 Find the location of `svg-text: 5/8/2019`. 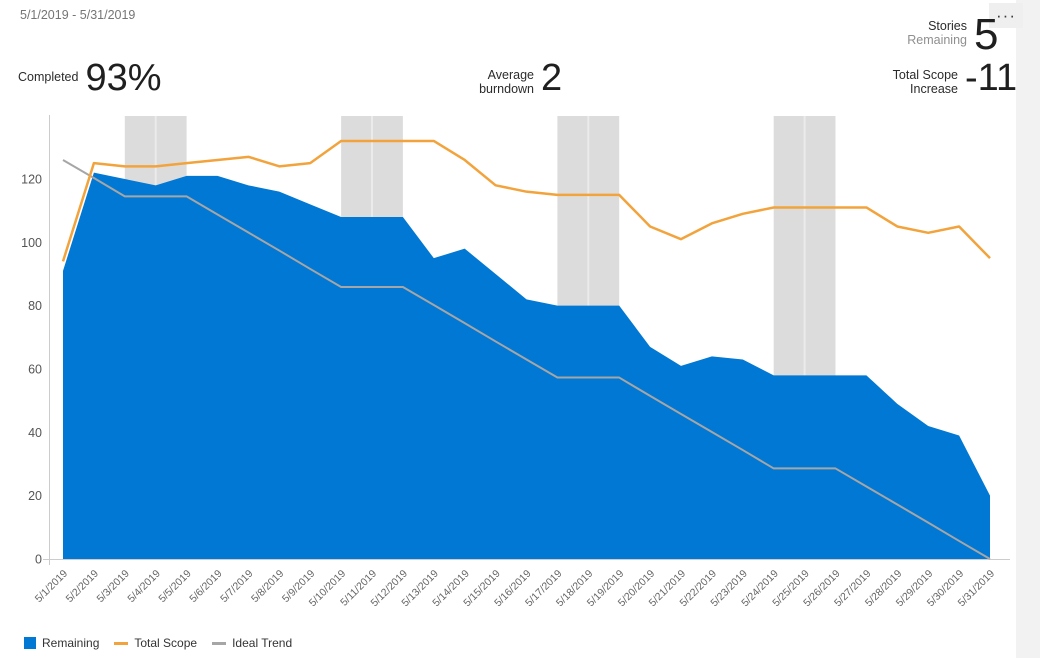

svg-text: 5/8/2019 is located at coordinates (267, 586).